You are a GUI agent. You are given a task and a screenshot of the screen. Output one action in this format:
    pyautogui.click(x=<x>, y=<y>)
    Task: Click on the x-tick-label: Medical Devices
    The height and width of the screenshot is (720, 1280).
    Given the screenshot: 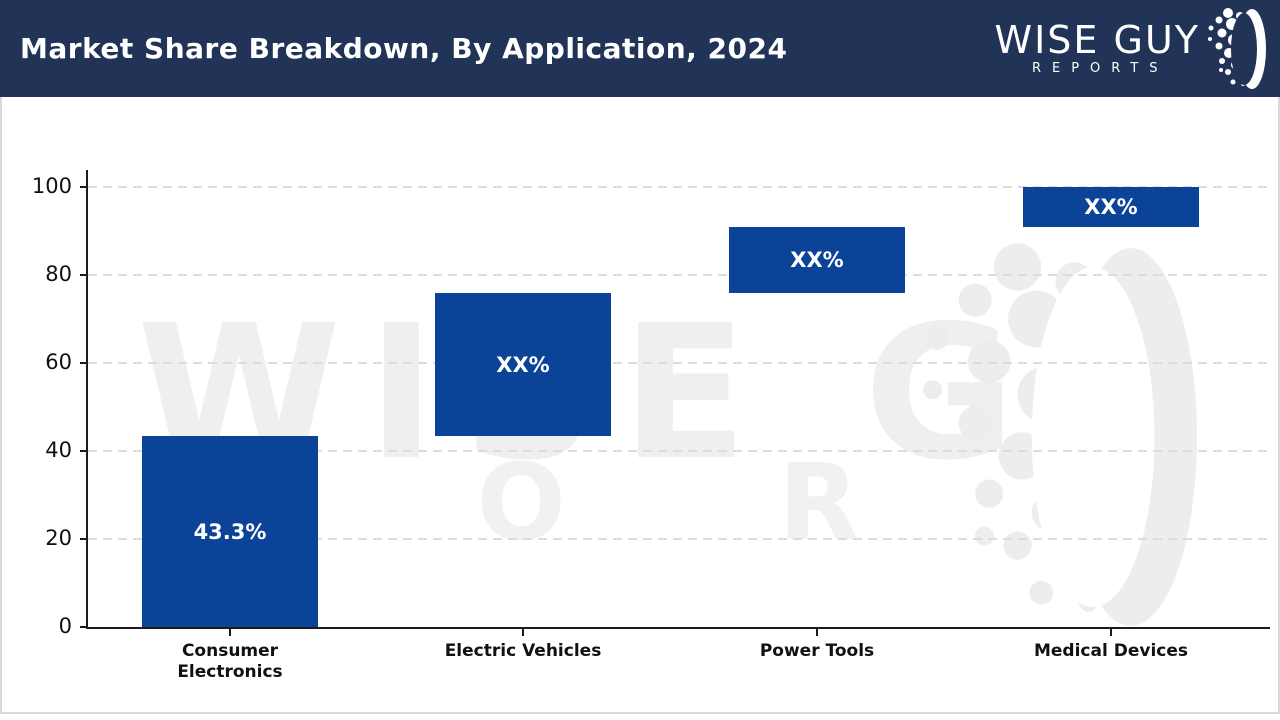 What is the action you would take?
    pyautogui.click(x=1111, y=651)
    